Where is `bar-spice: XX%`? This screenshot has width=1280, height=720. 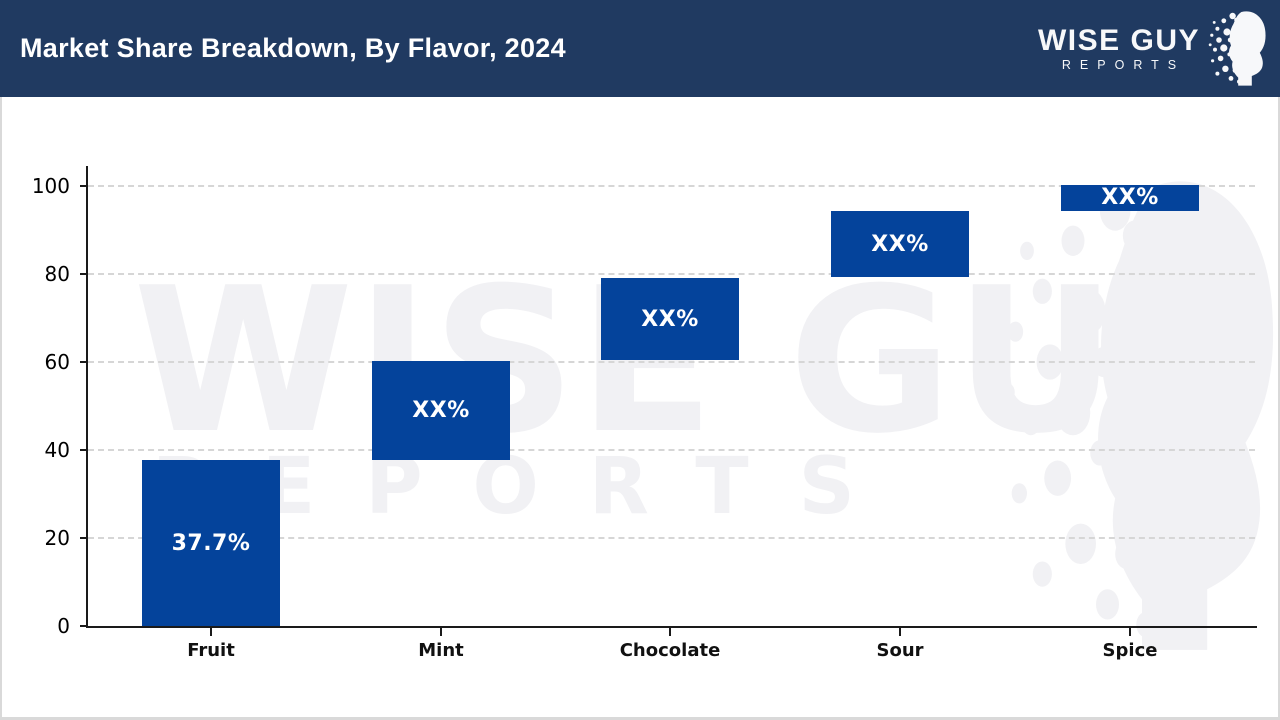
bar-spice: XX% is located at coordinates (1130, 197).